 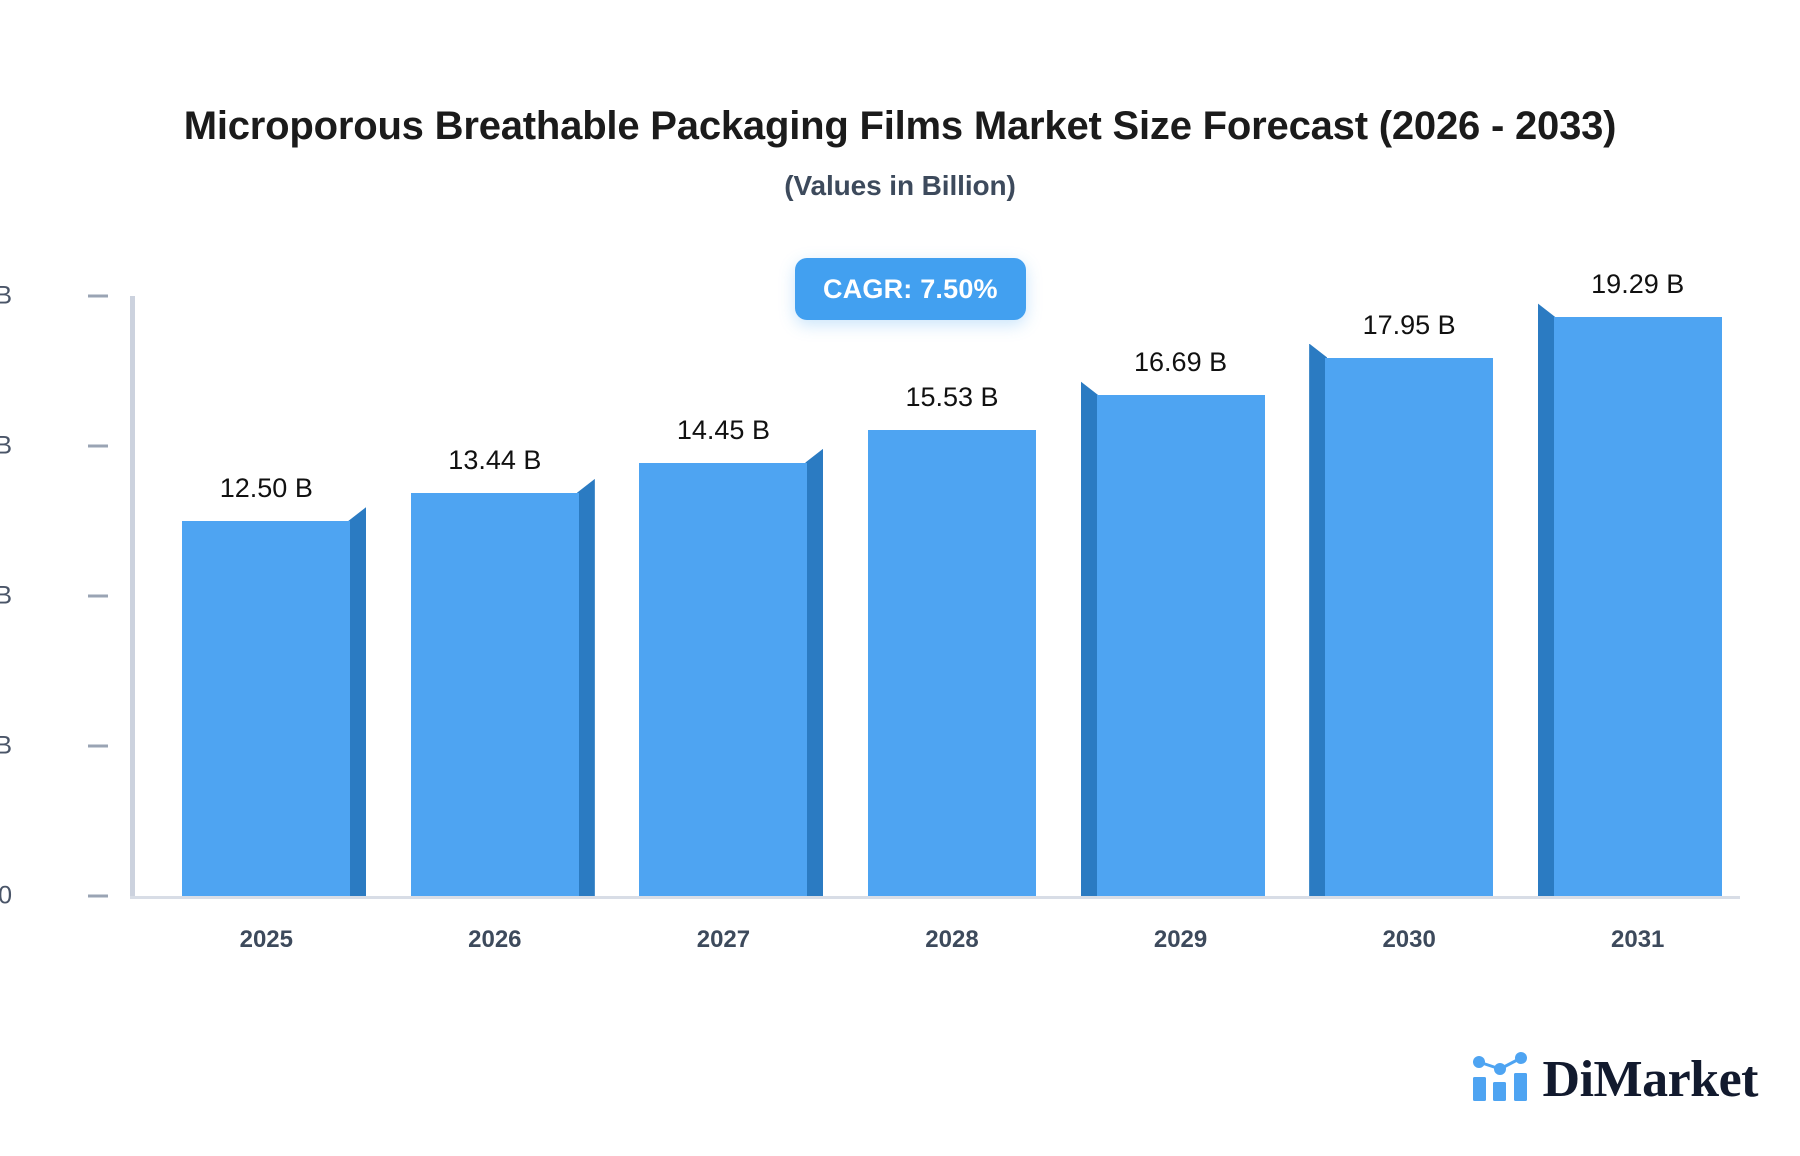 What do you see at coordinates (1650, 1079) in the screenshot?
I see `logo-text: DiMarket` at bounding box center [1650, 1079].